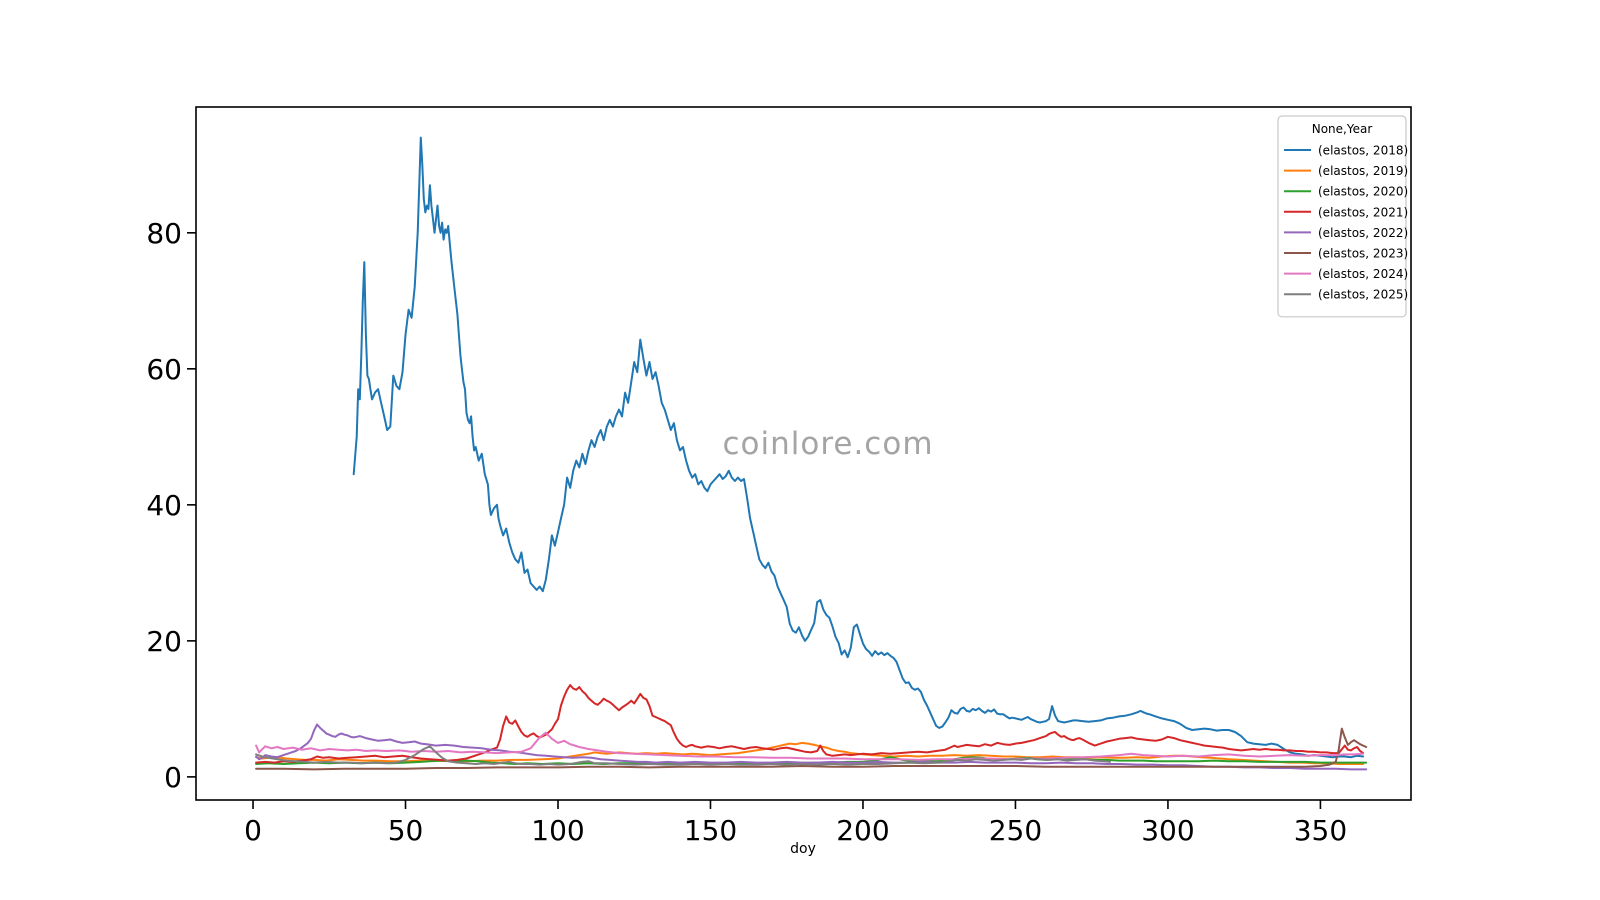 This screenshot has height=900, width=1600. Describe the element at coordinates (1363, 171) in the screenshot. I see `legend-label-elastos-2019: (elastos, 2019)` at that location.